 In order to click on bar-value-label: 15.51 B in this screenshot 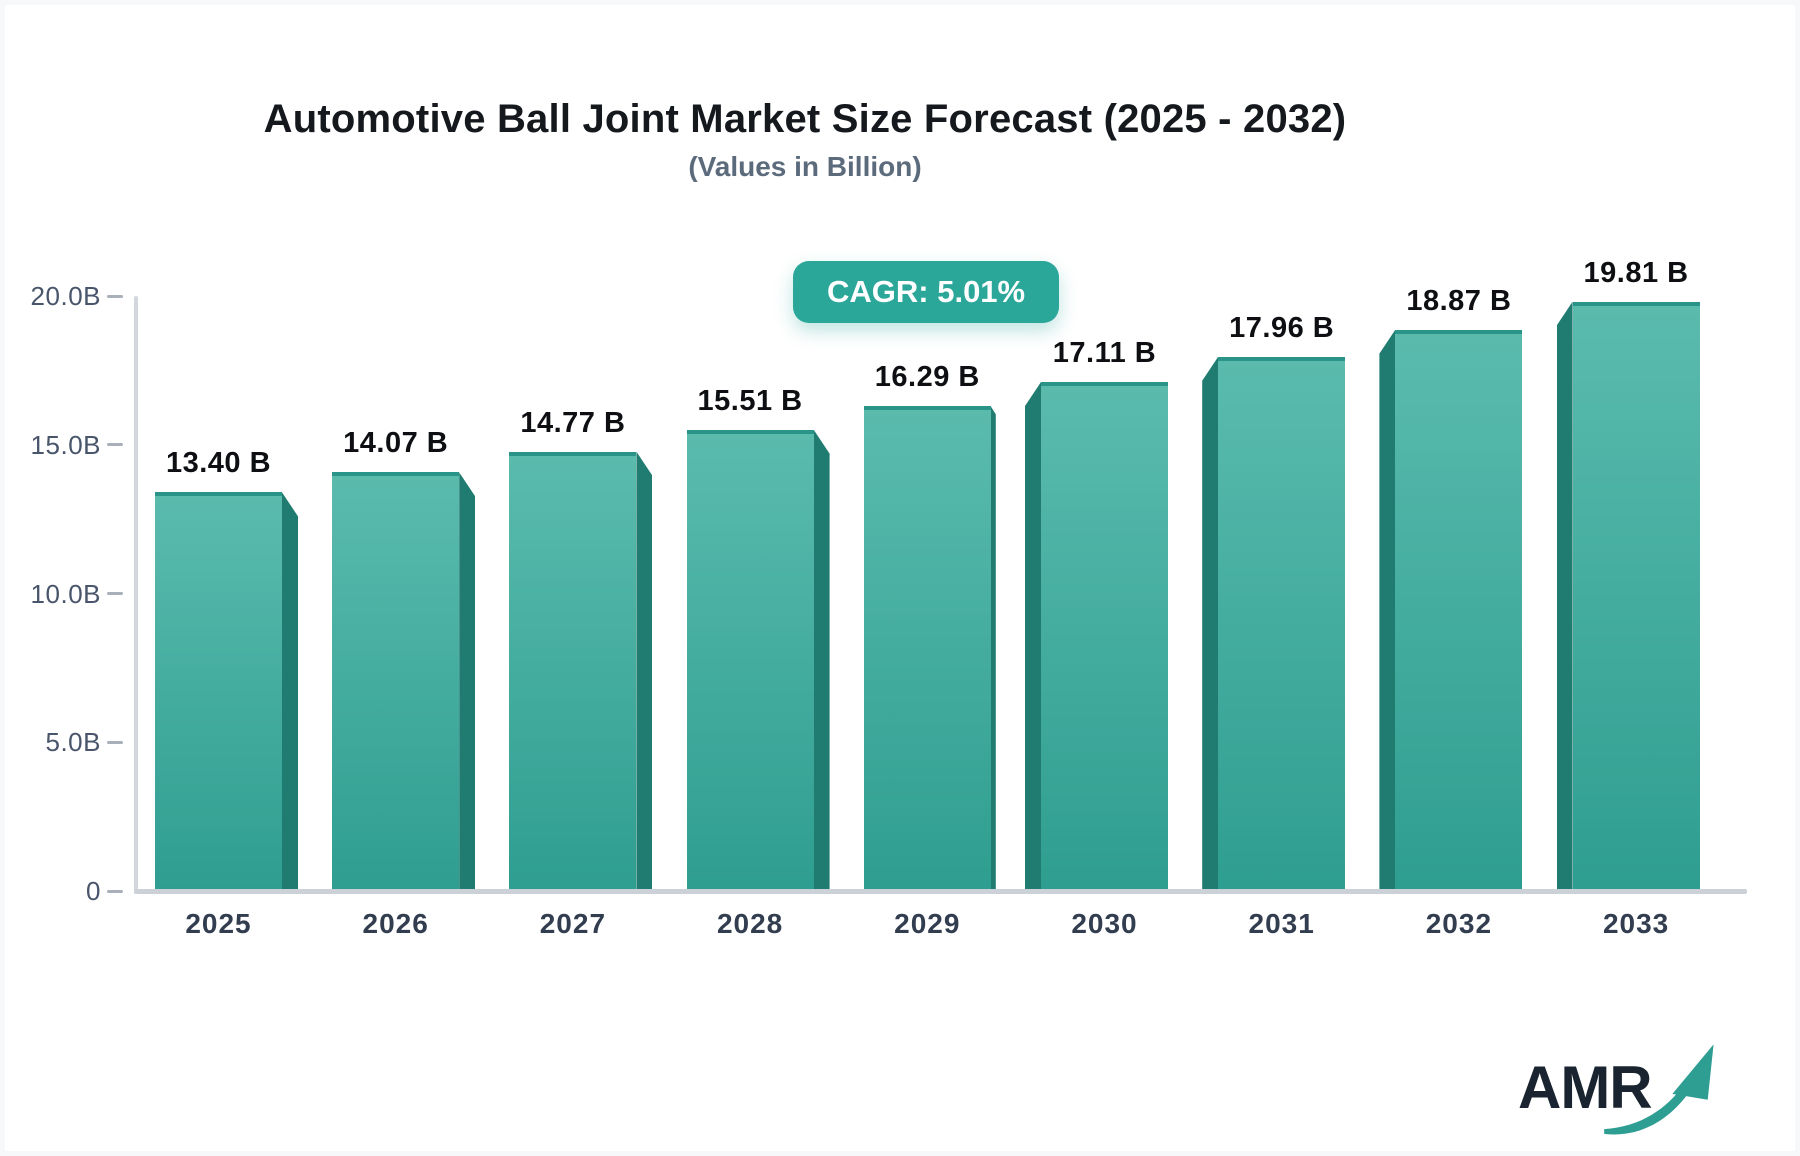, I will do `click(750, 400)`.